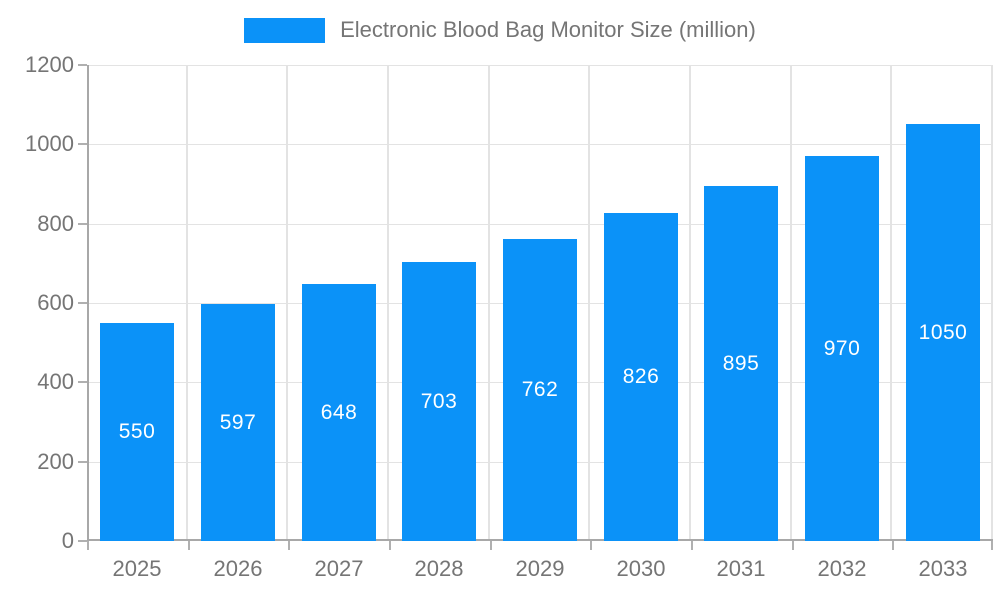 The height and width of the screenshot is (600, 1000). I want to click on bar-value-label: 703, so click(439, 401).